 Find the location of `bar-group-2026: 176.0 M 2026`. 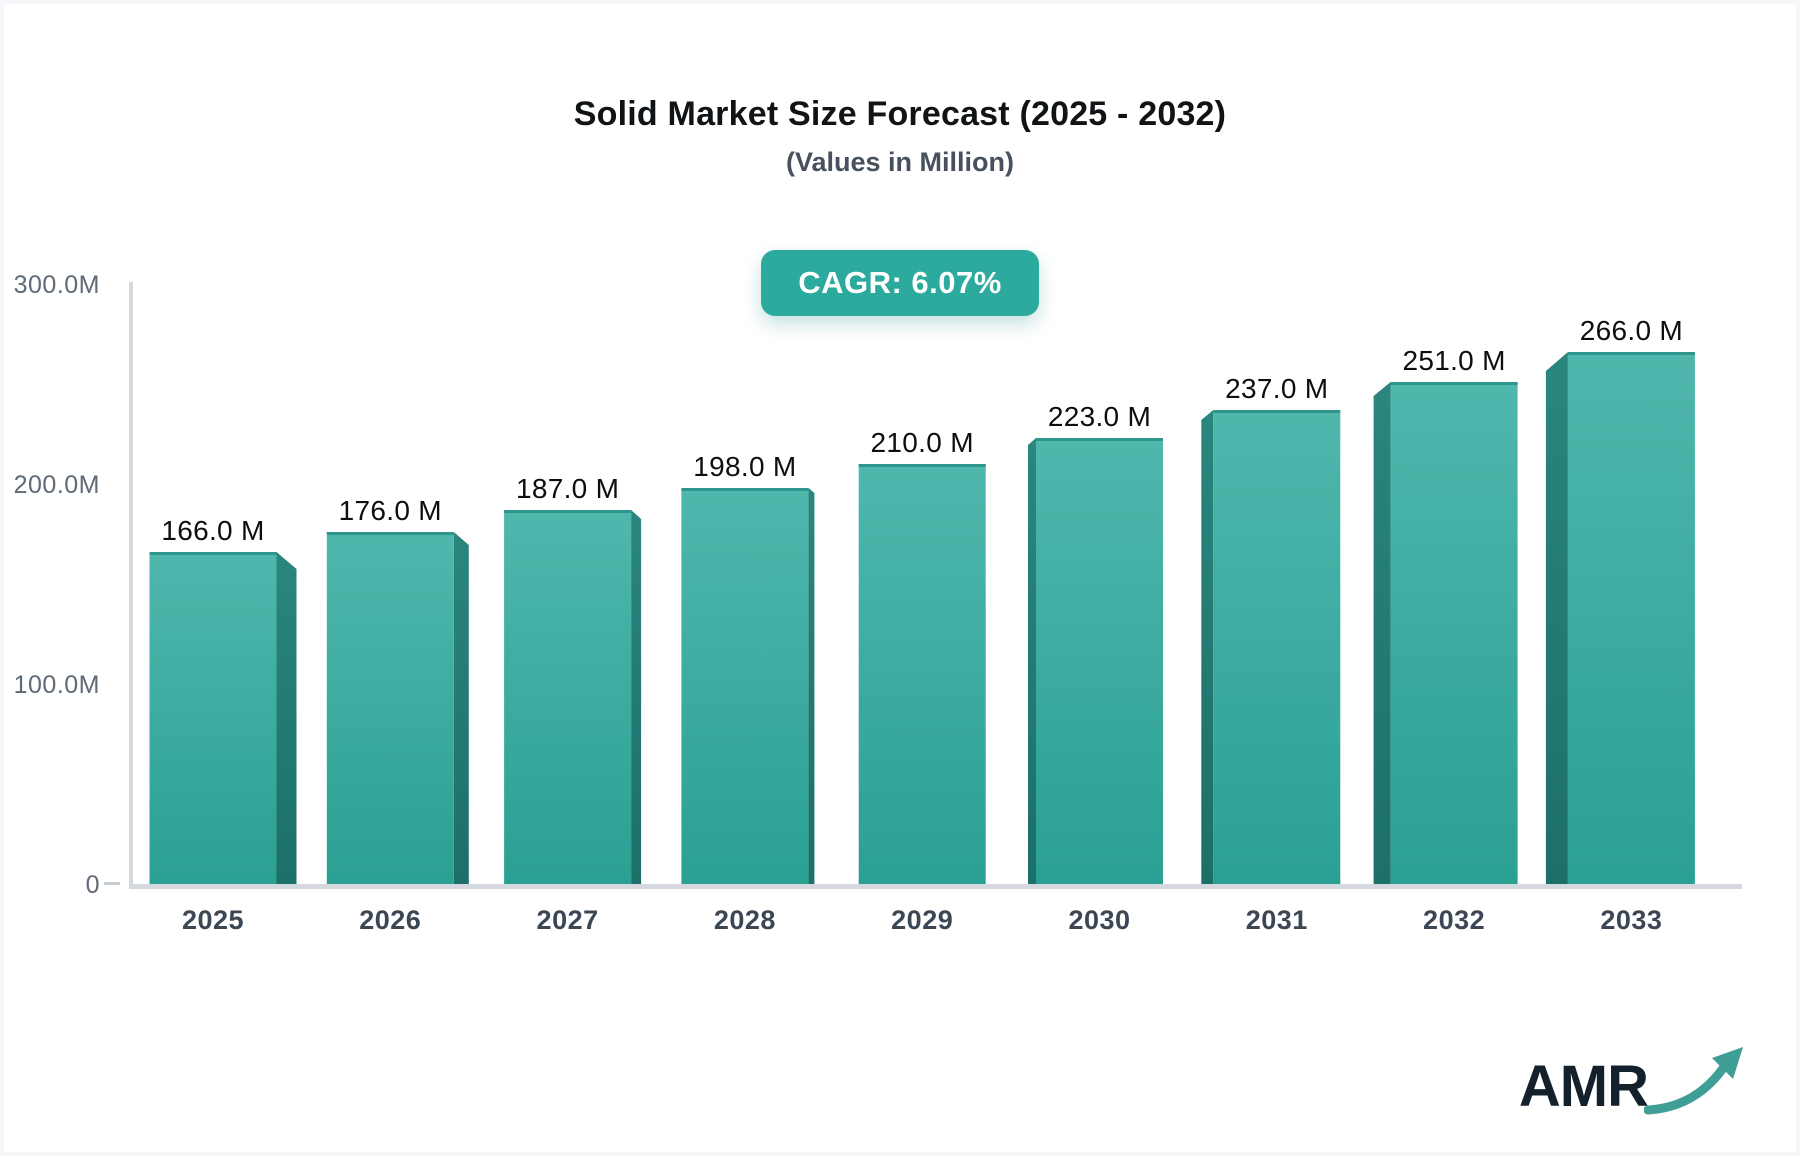

bar-group-2026: 176.0 M 2026 is located at coordinates (397, 715).